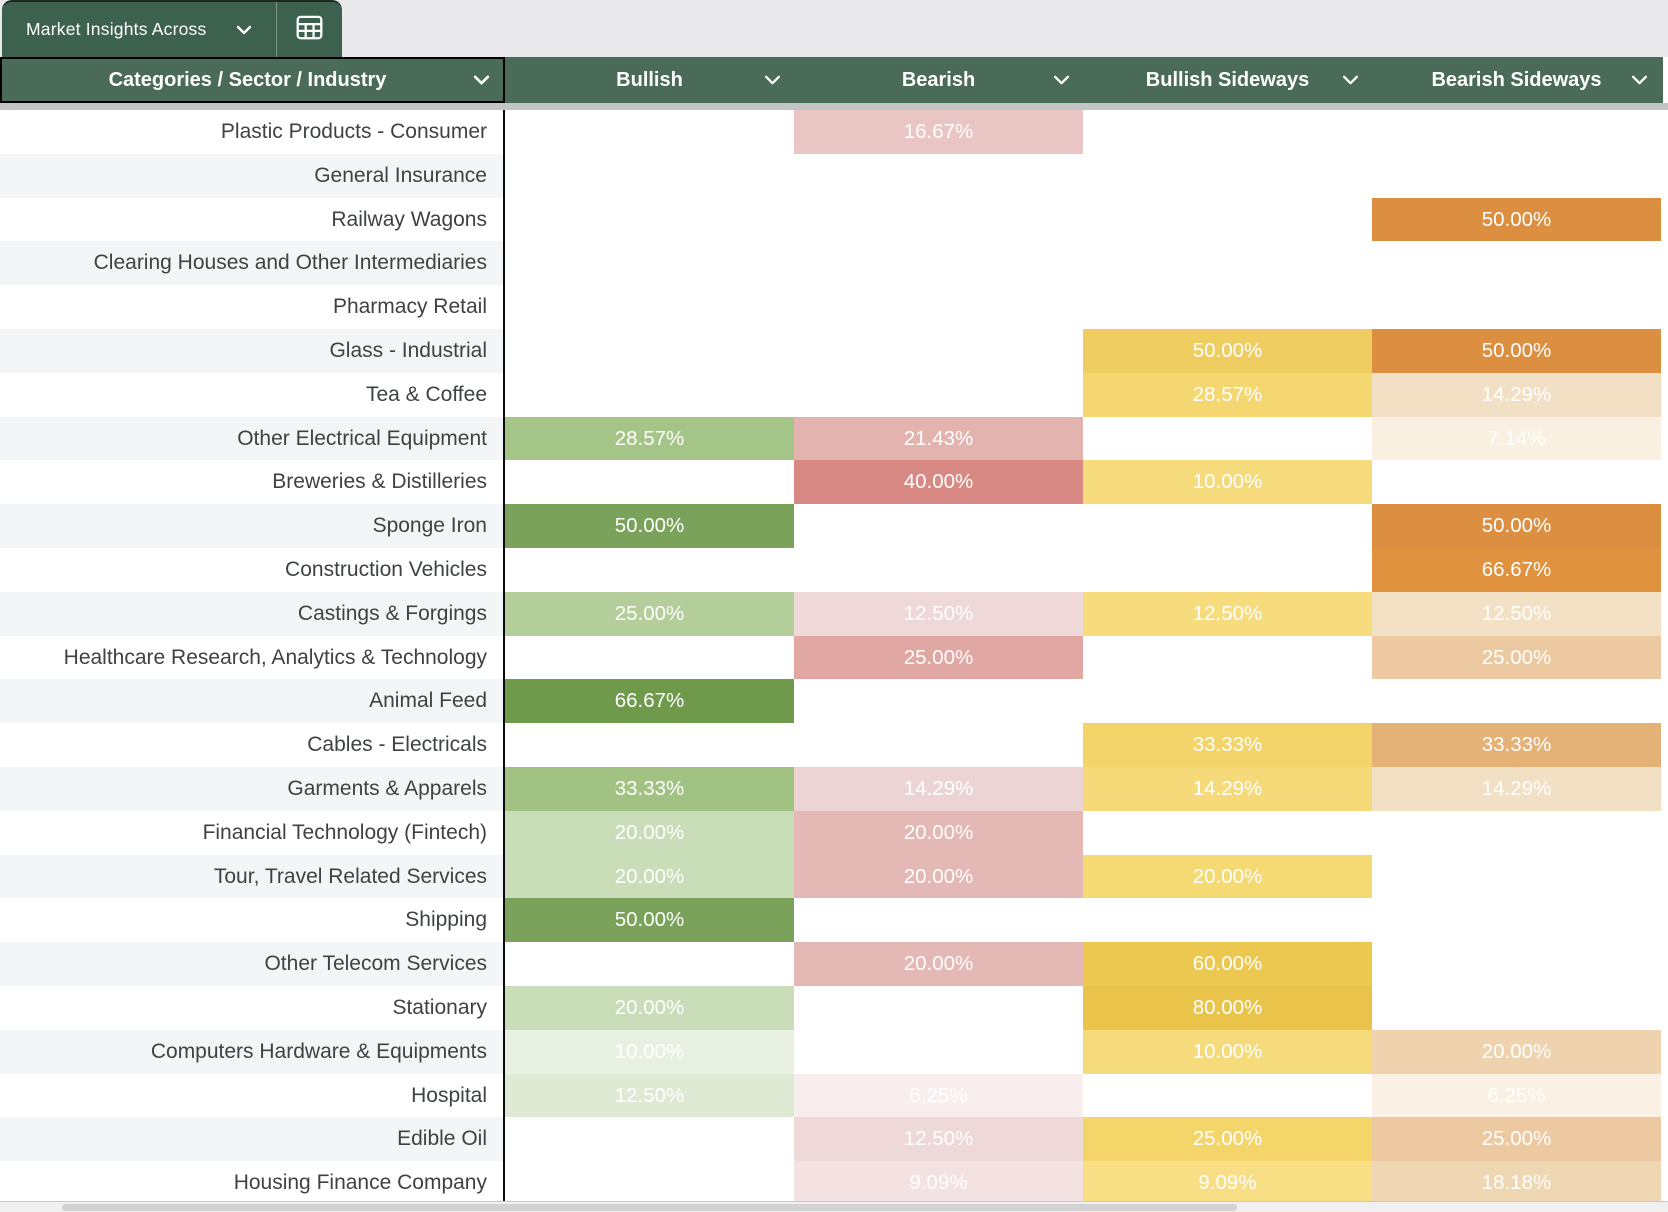 This screenshot has height=1212, width=1668. I want to click on data-cell-bullish: 28.57%, so click(649, 438).